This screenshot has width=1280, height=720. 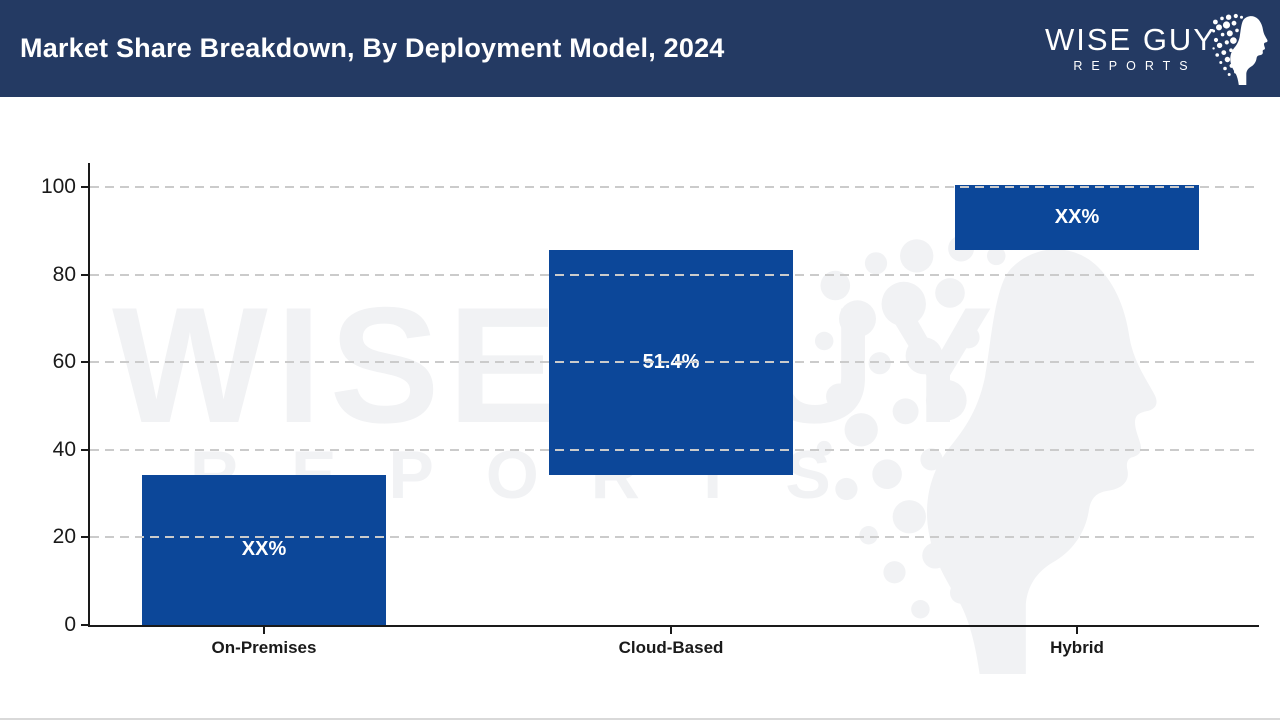 What do you see at coordinates (58, 187) in the screenshot?
I see `y-tick-label: 100` at bounding box center [58, 187].